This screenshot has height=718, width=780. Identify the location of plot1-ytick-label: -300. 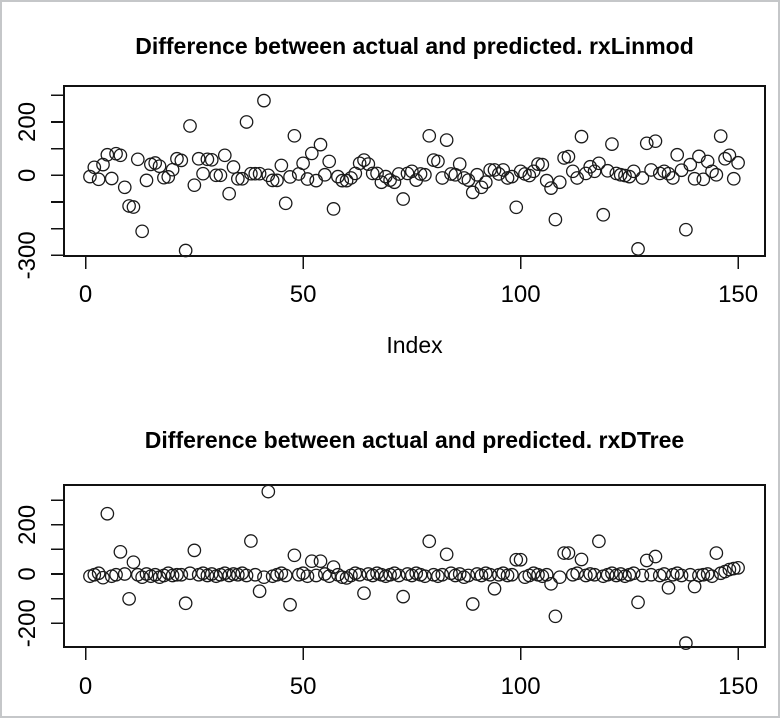
(27, 255).